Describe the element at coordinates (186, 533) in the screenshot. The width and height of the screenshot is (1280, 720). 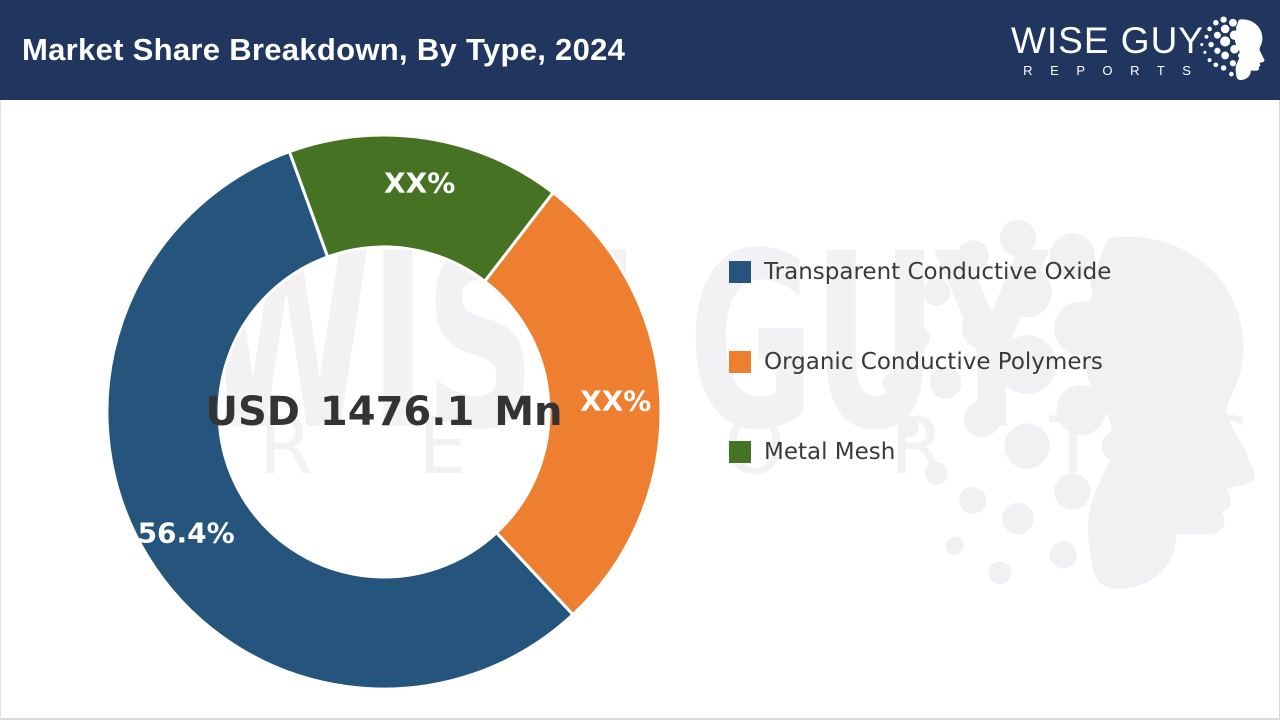
I see `slice-label-transparent-conductive-oxide: 56.4%` at that location.